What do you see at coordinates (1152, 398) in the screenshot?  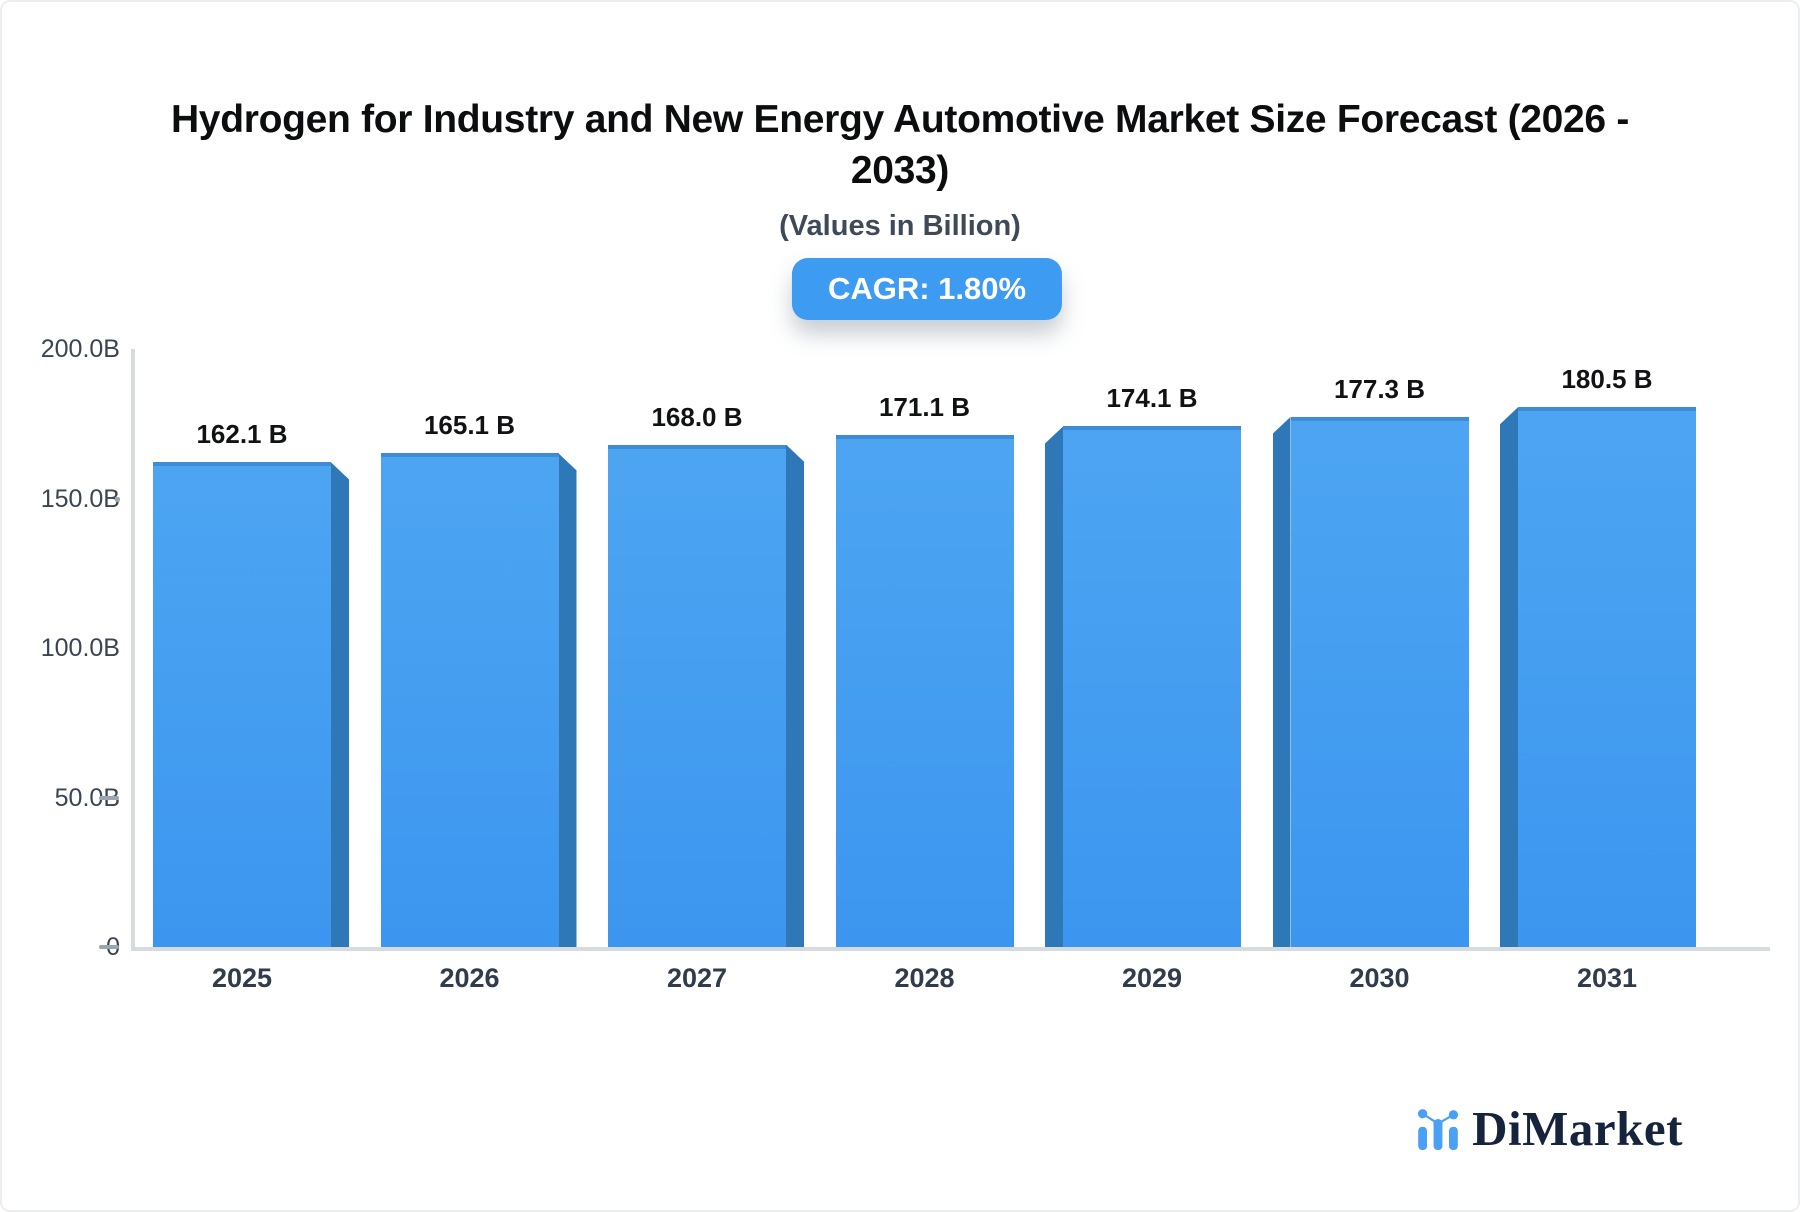 I see `bar-value-label: 174.1 B` at bounding box center [1152, 398].